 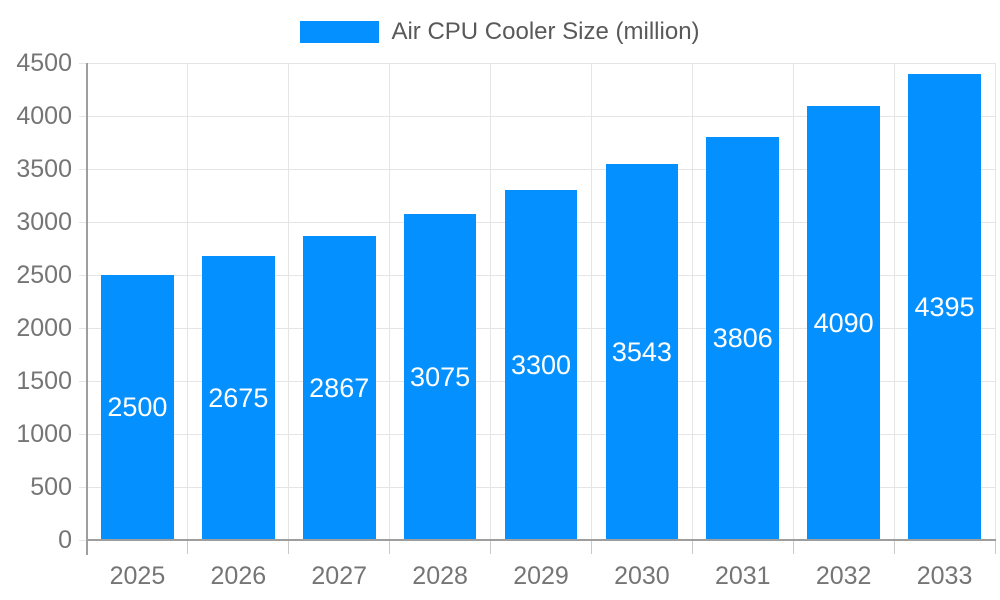 I want to click on bar: 2675, so click(x=238, y=398).